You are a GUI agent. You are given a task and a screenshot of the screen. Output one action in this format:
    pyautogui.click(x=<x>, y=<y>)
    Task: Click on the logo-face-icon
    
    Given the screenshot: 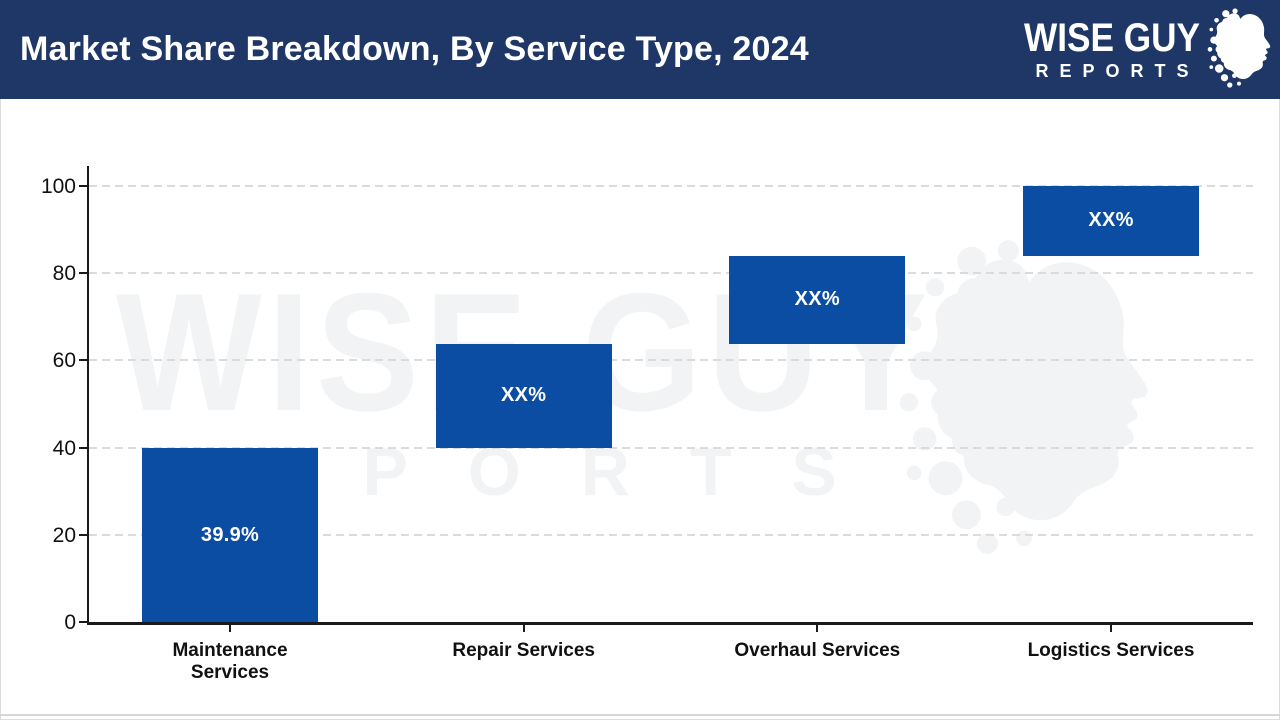 What is the action you would take?
    pyautogui.click(x=1239, y=50)
    